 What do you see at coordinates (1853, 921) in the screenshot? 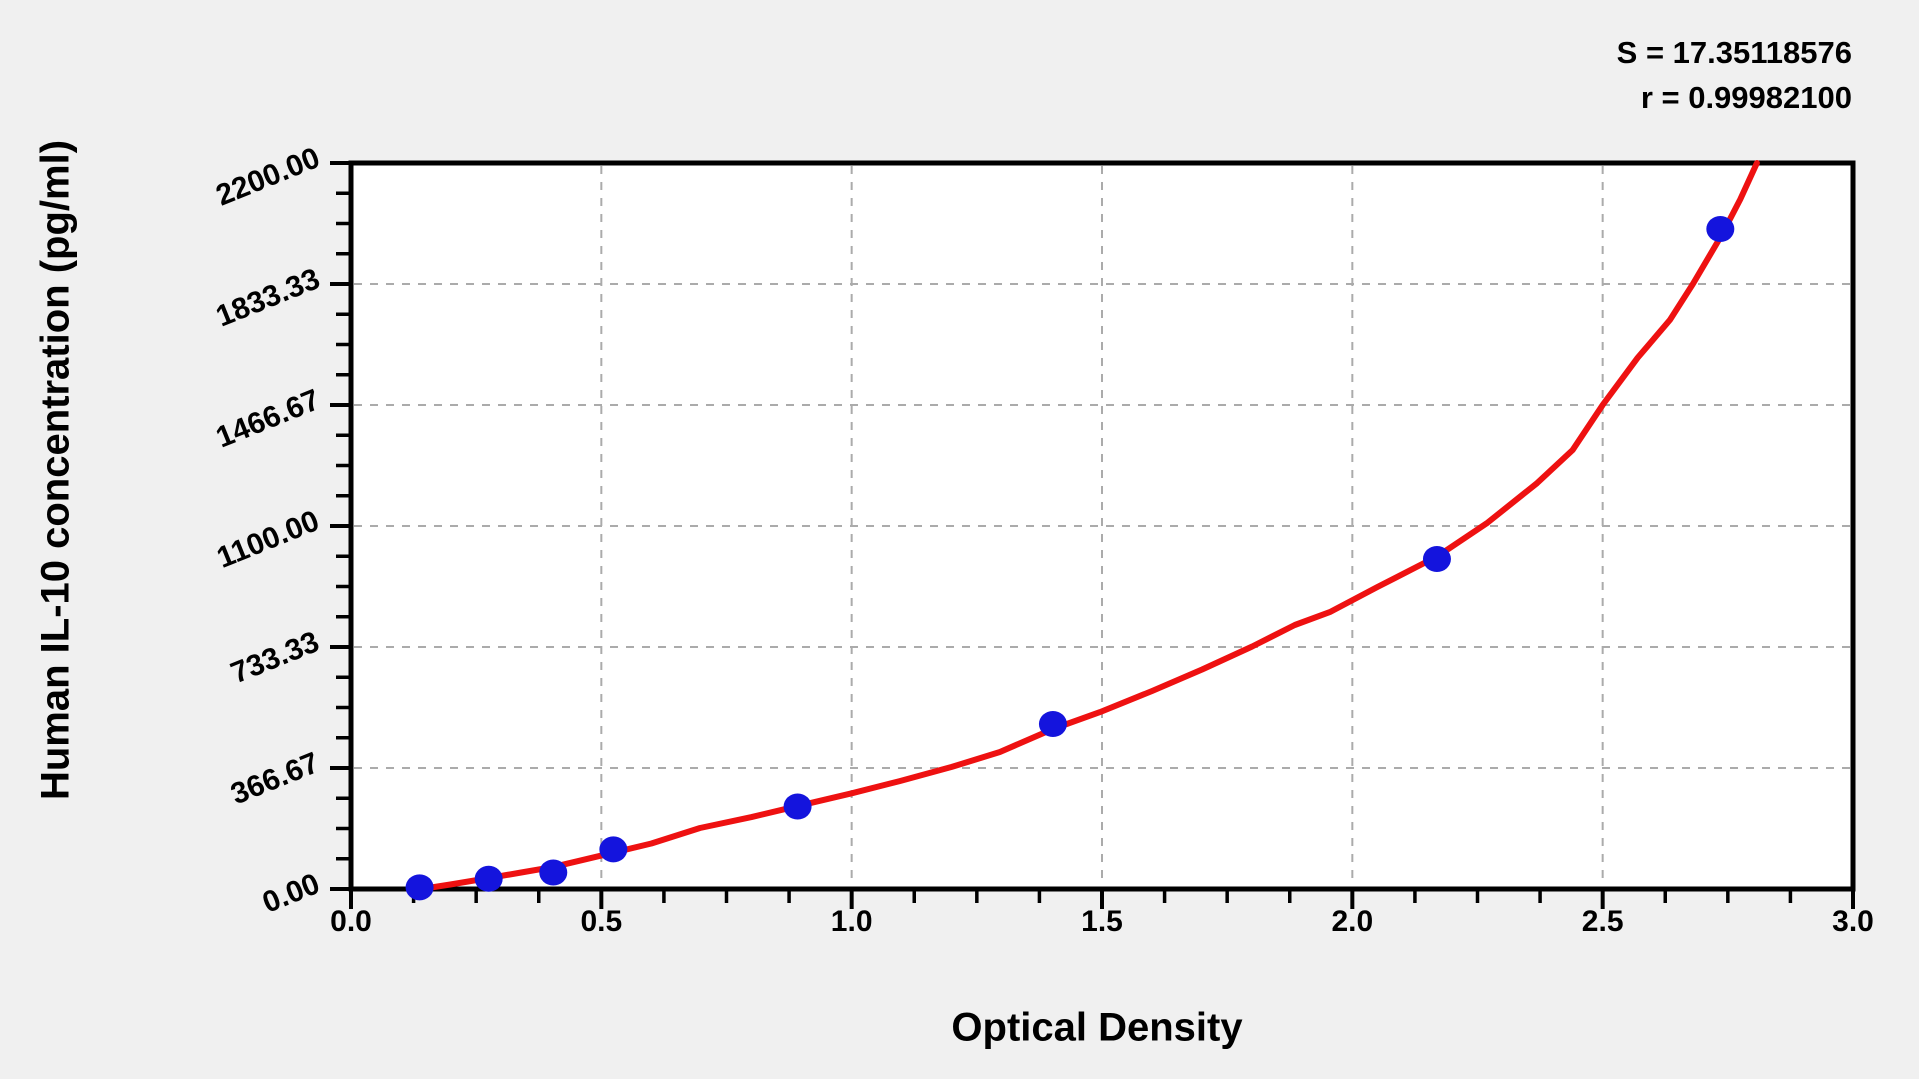
I see `x-tick-label: 3.0` at bounding box center [1853, 921].